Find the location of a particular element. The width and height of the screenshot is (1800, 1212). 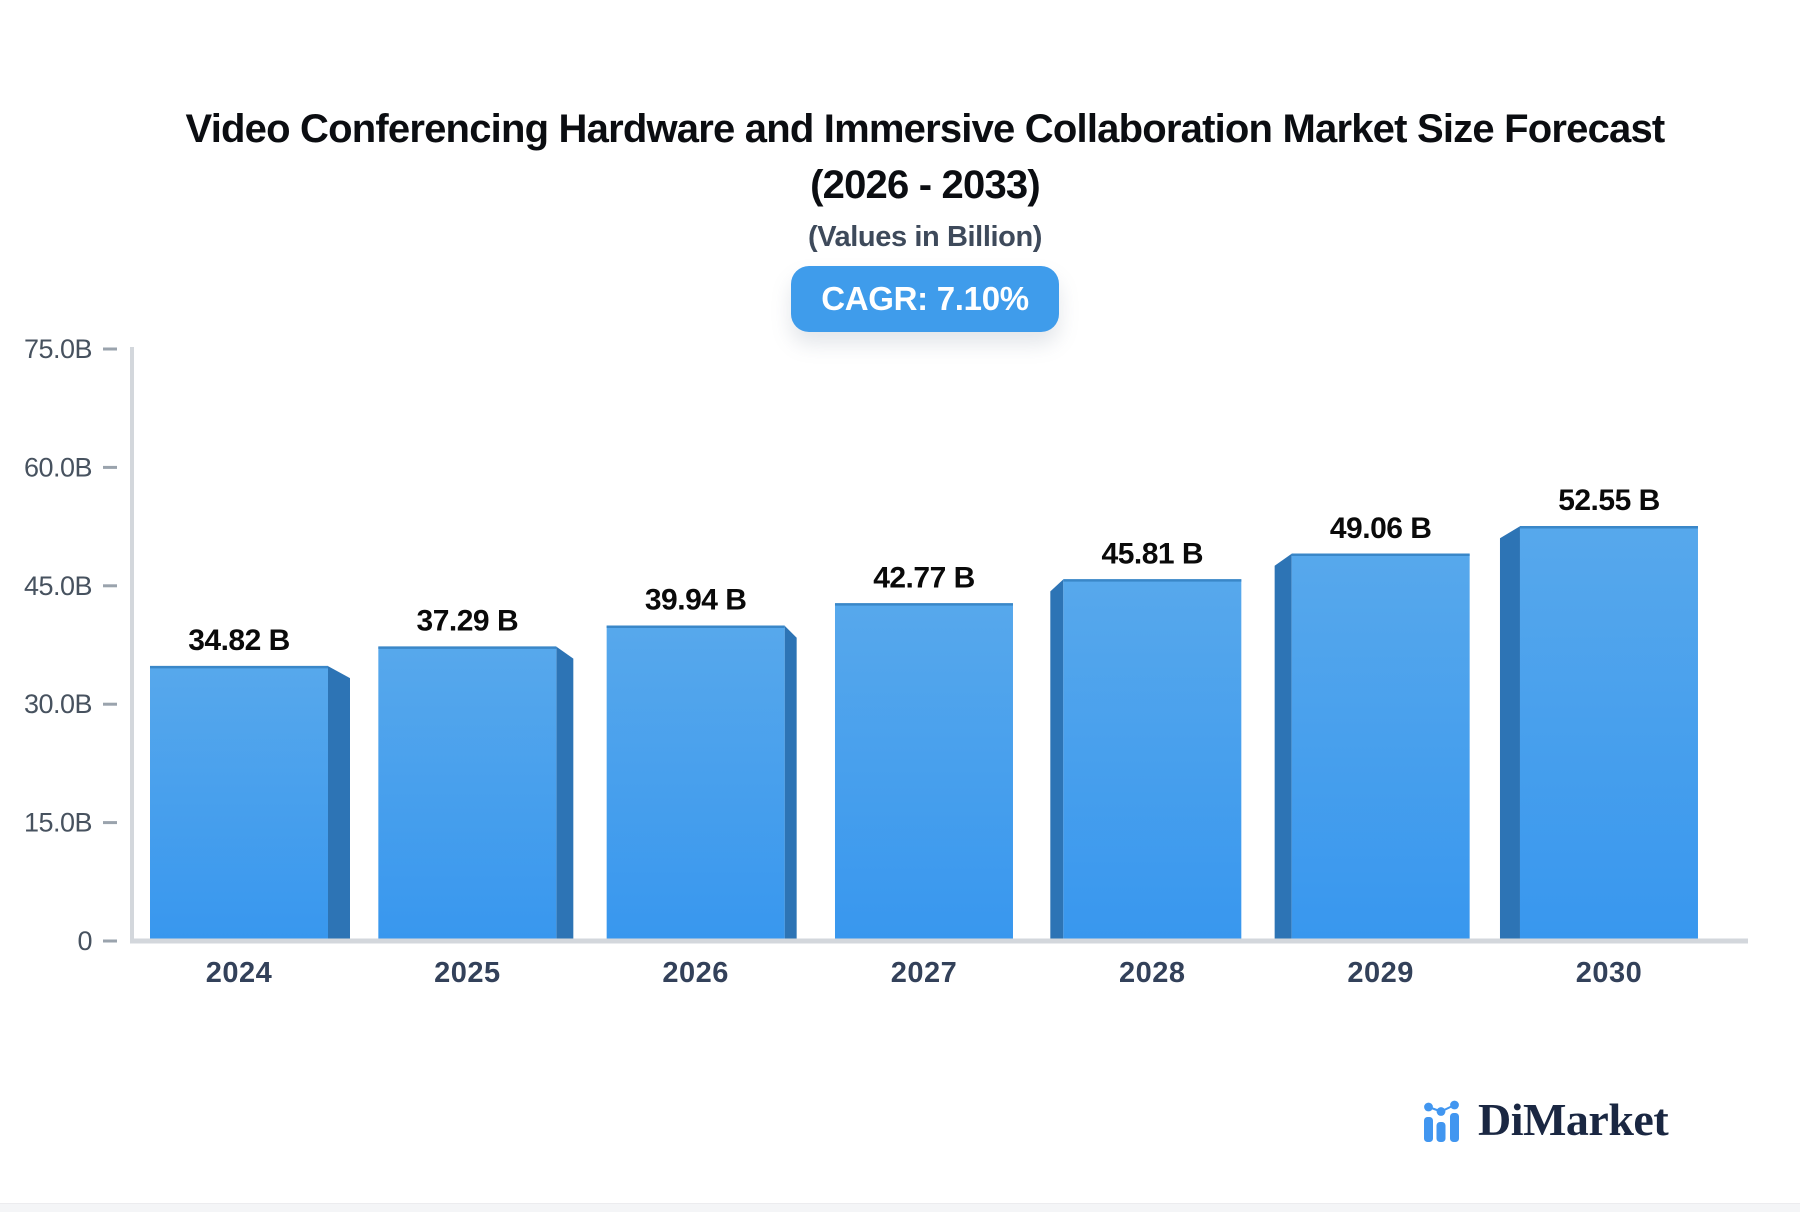

x-axis-label-2026: 2026 is located at coordinates (695, 973).